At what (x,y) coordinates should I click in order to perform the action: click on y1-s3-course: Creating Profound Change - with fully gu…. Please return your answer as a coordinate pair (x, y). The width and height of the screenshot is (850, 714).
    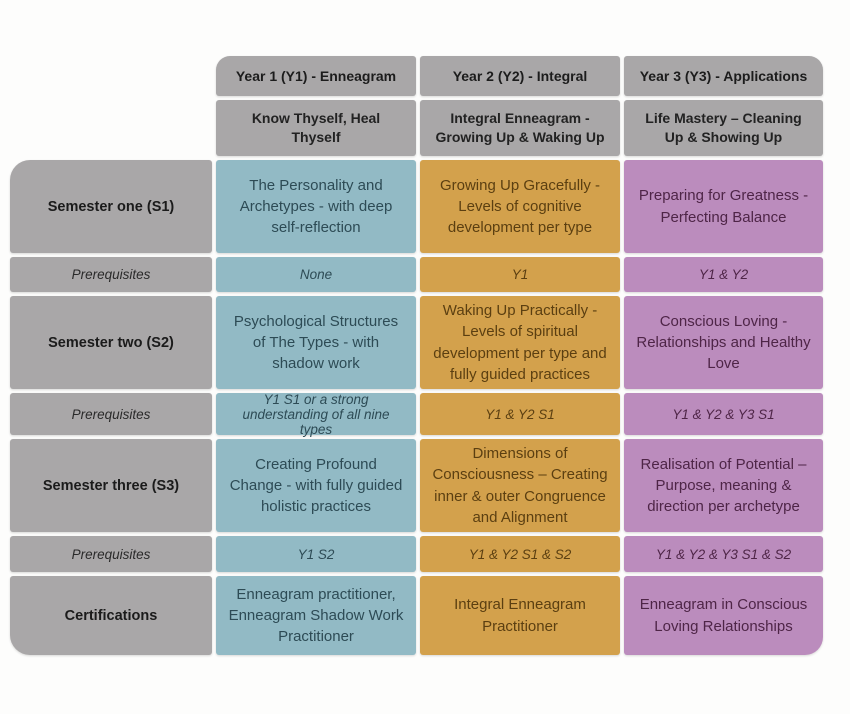
    Looking at the image, I should click on (316, 485).